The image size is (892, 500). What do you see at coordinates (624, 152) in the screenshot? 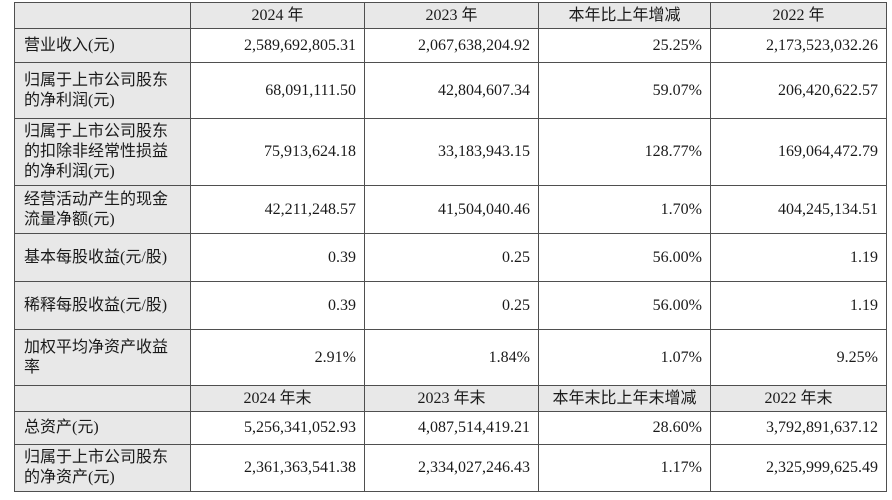
I see `cell-yoy-change: 128.77%` at bounding box center [624, 152].